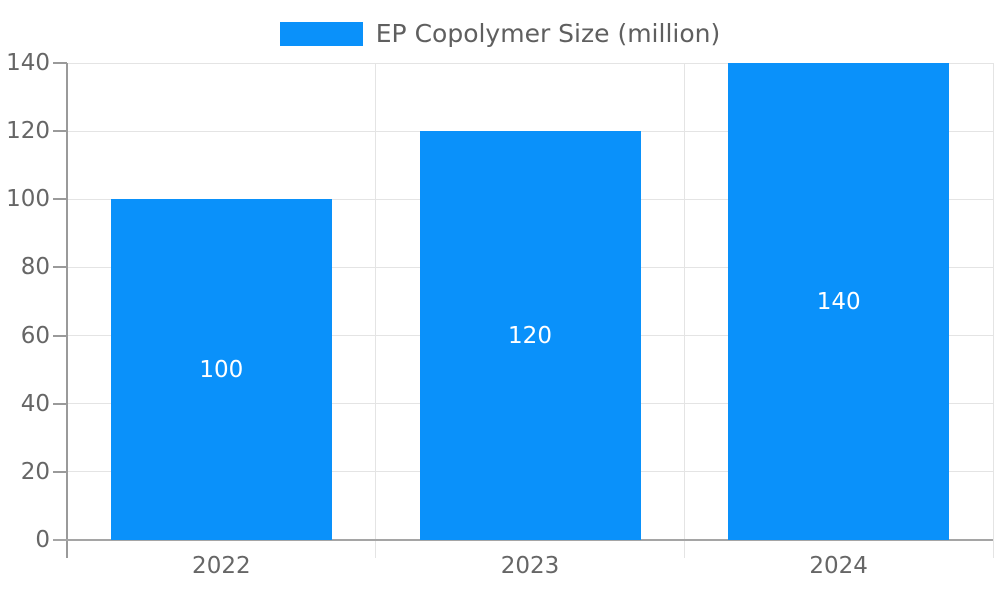 The height and width of the screenshot is (600, 1000). I want to click on bar-2022: 100, so click(221, 369).